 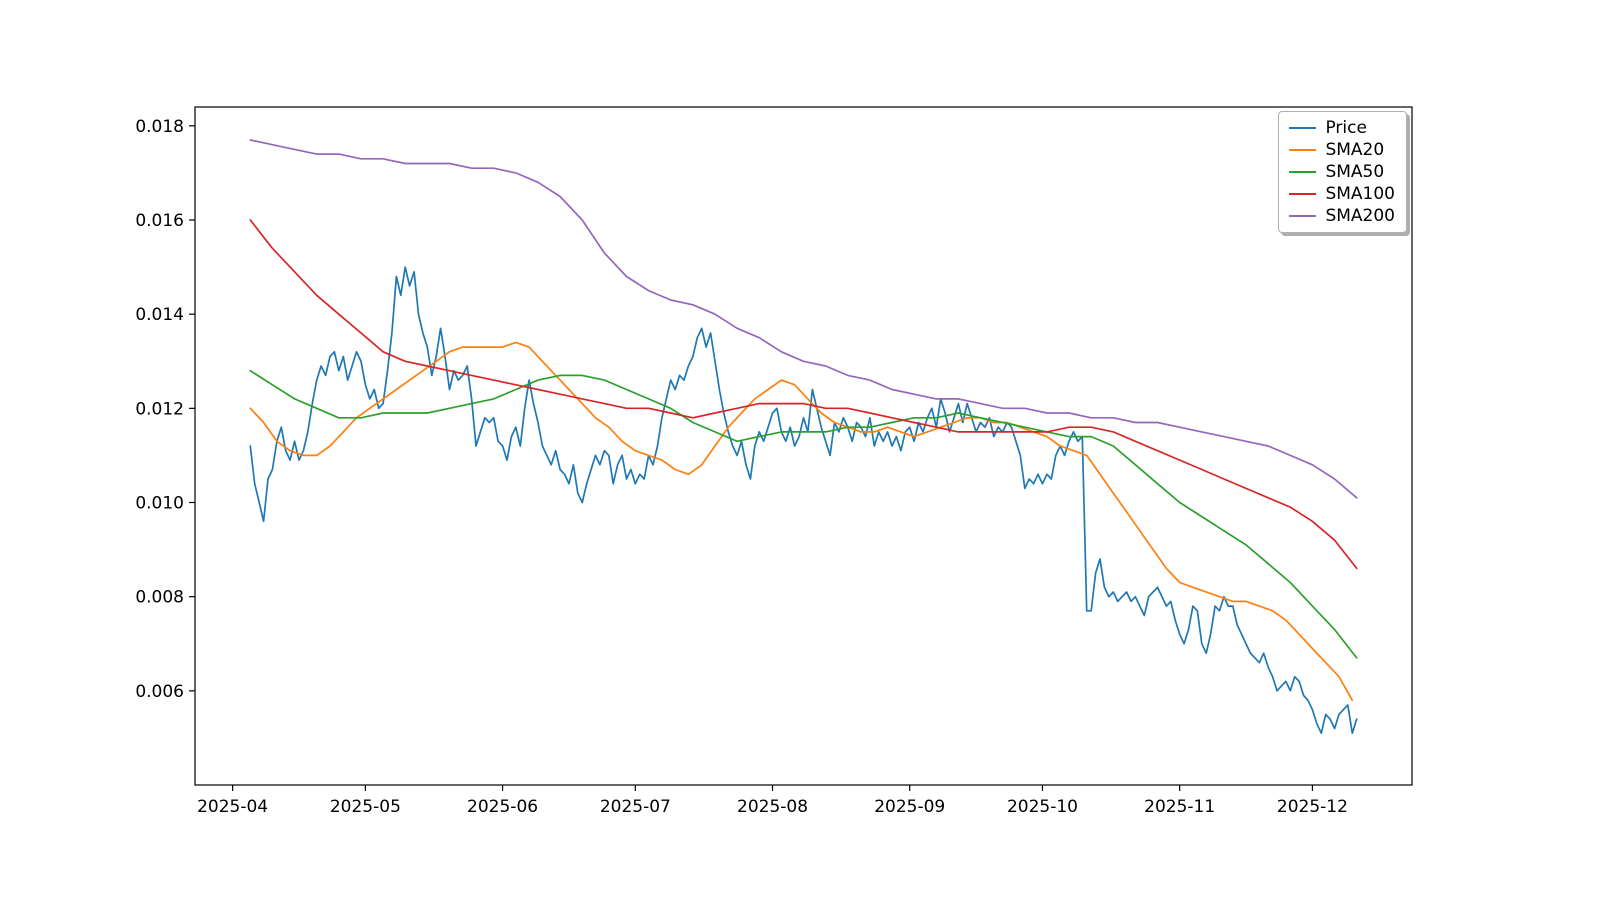 What do you see at coordinates (772, 807) in the screenshot?
I see `x-tick-label: 2025-08` at bounding box center [772, 807].